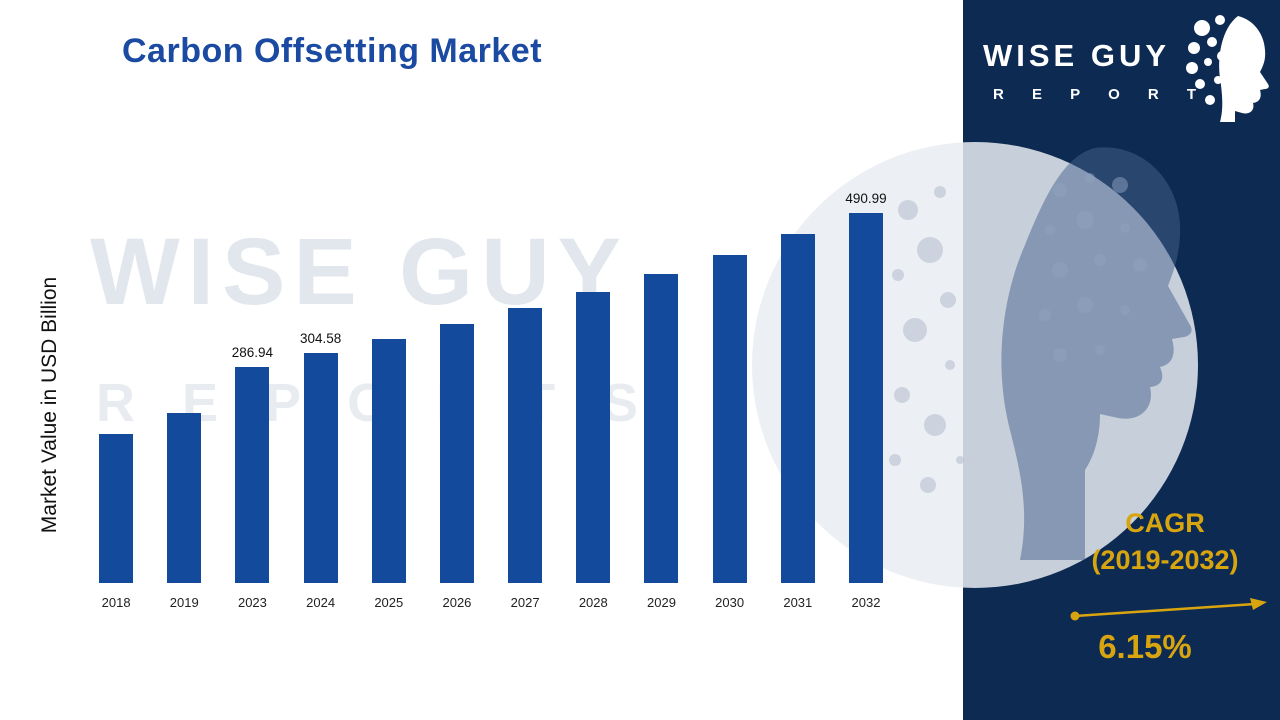 The height and width of the screenshot is (720, 1280). Describe the element at coordinates (926, 339) in the screenshot. I see `decorative-dots-icon` at that location.